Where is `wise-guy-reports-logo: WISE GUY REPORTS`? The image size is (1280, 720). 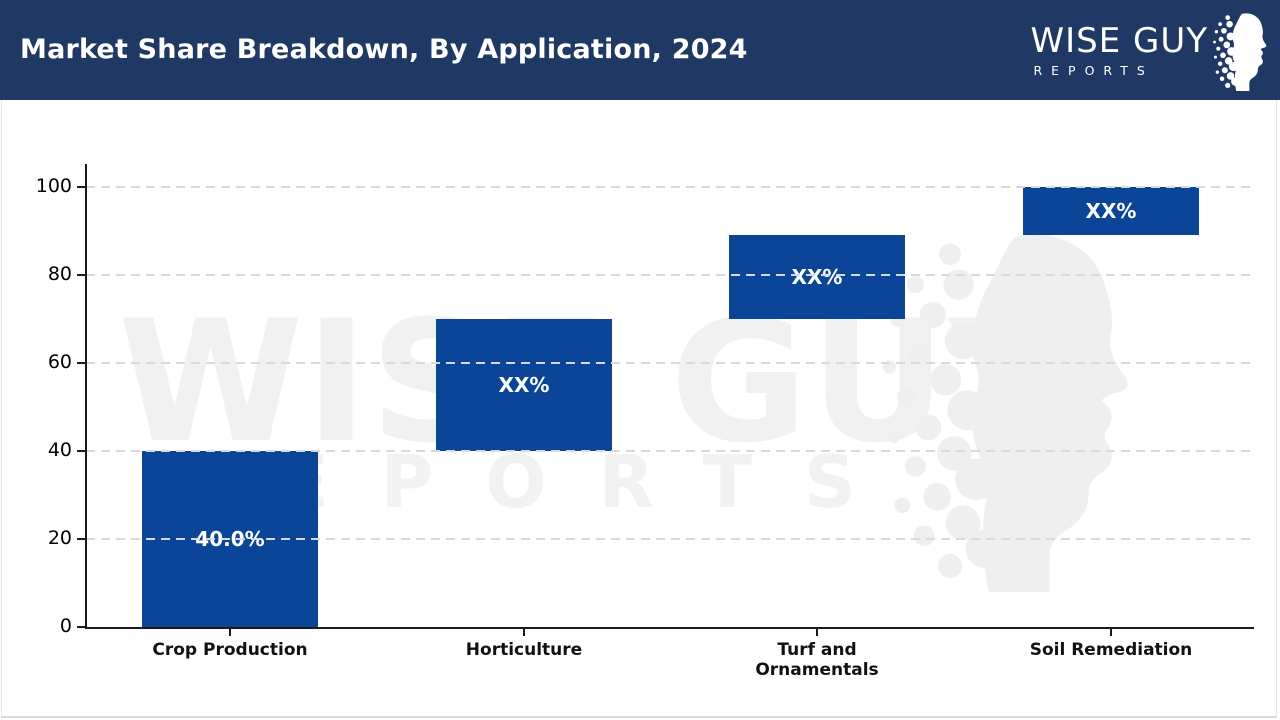 wise-guy-reports-logo: WISE GUY REPORTS is located at coordinates (1149, 51).